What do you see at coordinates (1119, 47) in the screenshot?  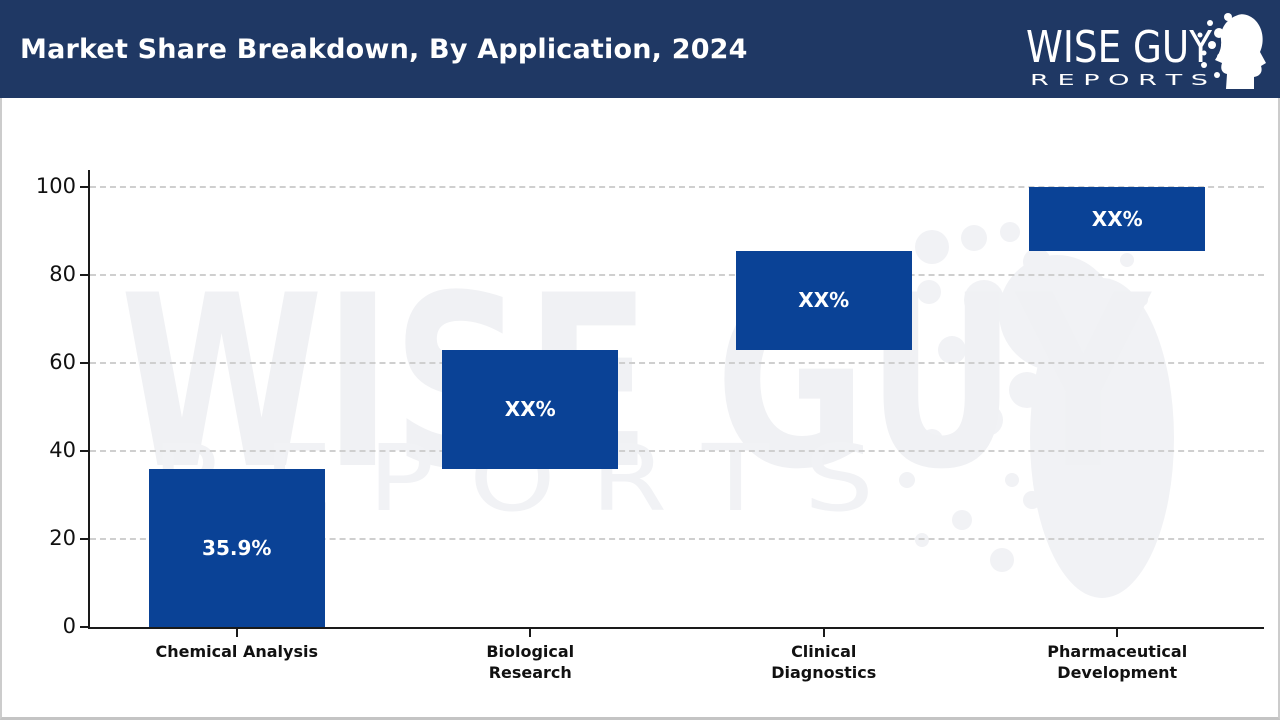 I see `logo-wise-guy-text: WISE GUY` at bounding box center [1119, 47].